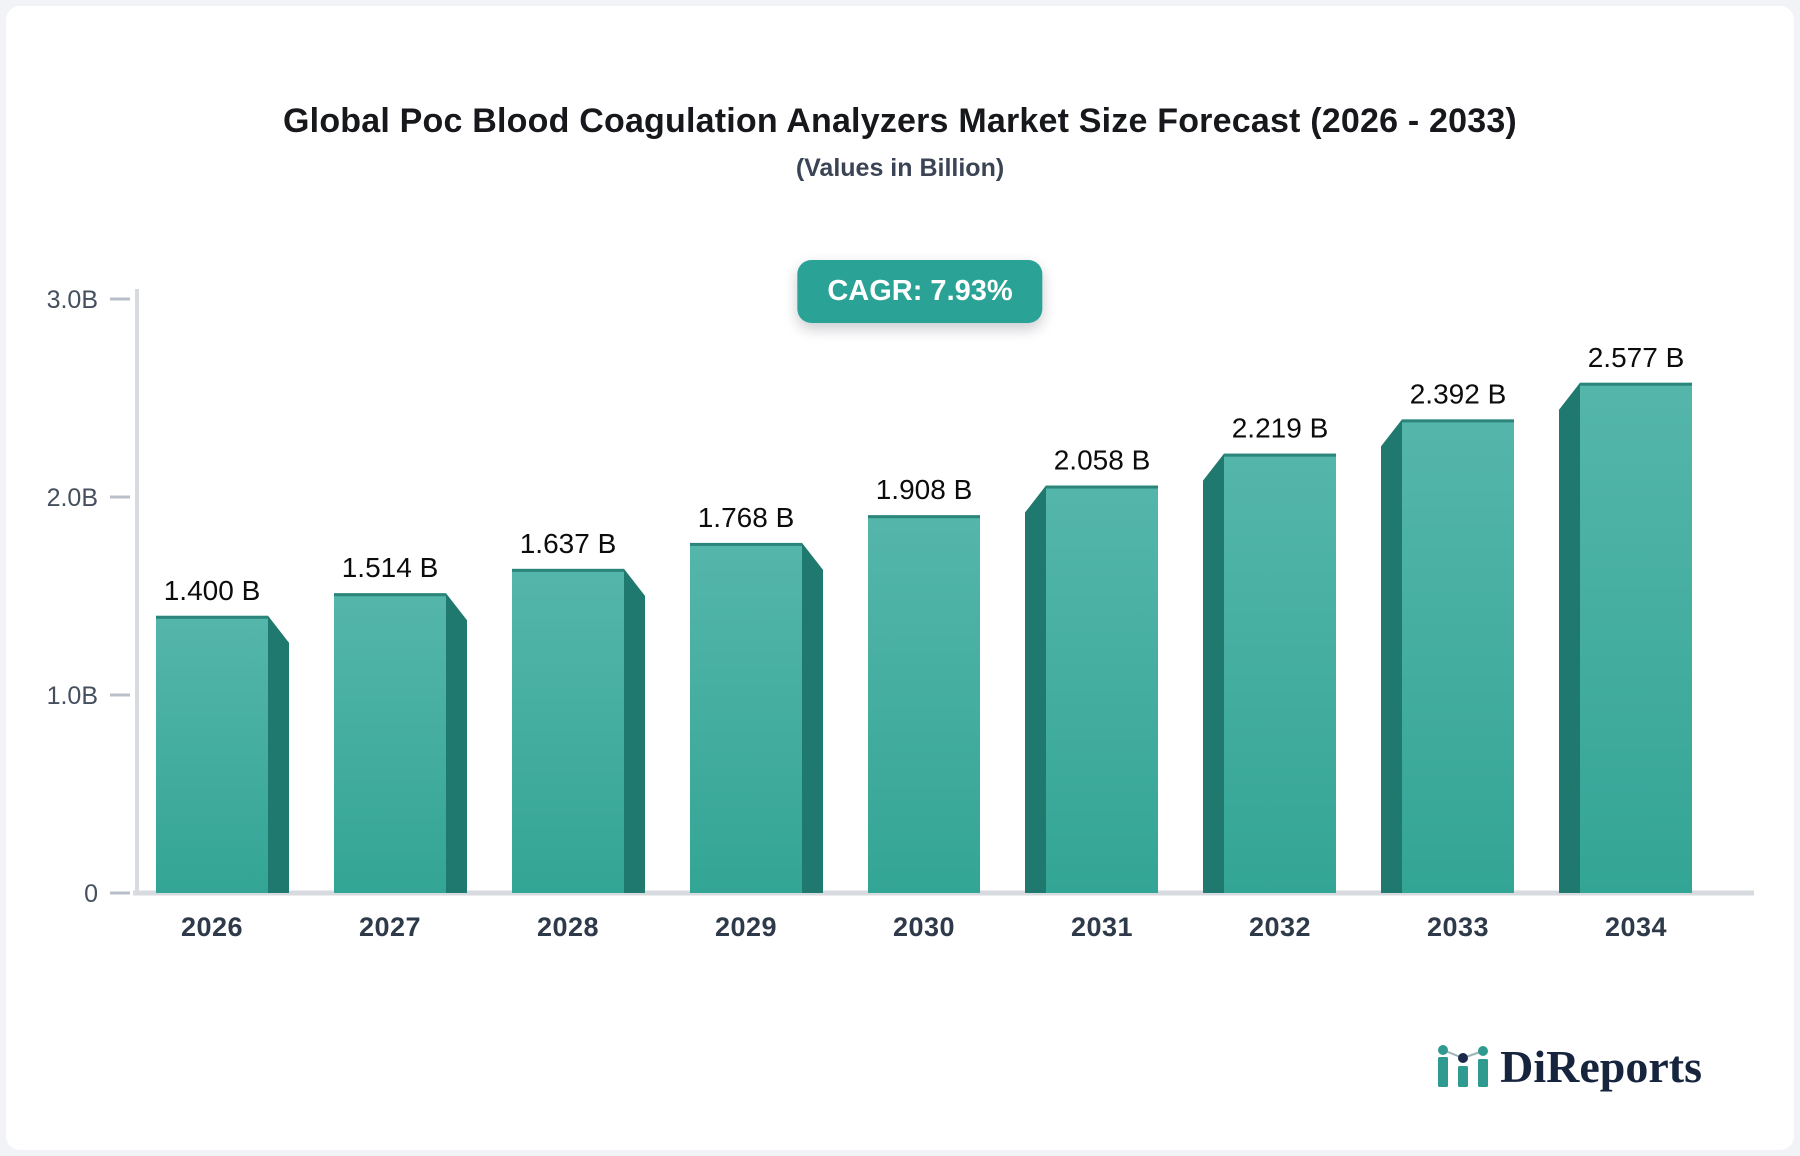 This screenshot has width=1800, height=1156. I want to click on x-category-label: 2033, so click(1458, 927).